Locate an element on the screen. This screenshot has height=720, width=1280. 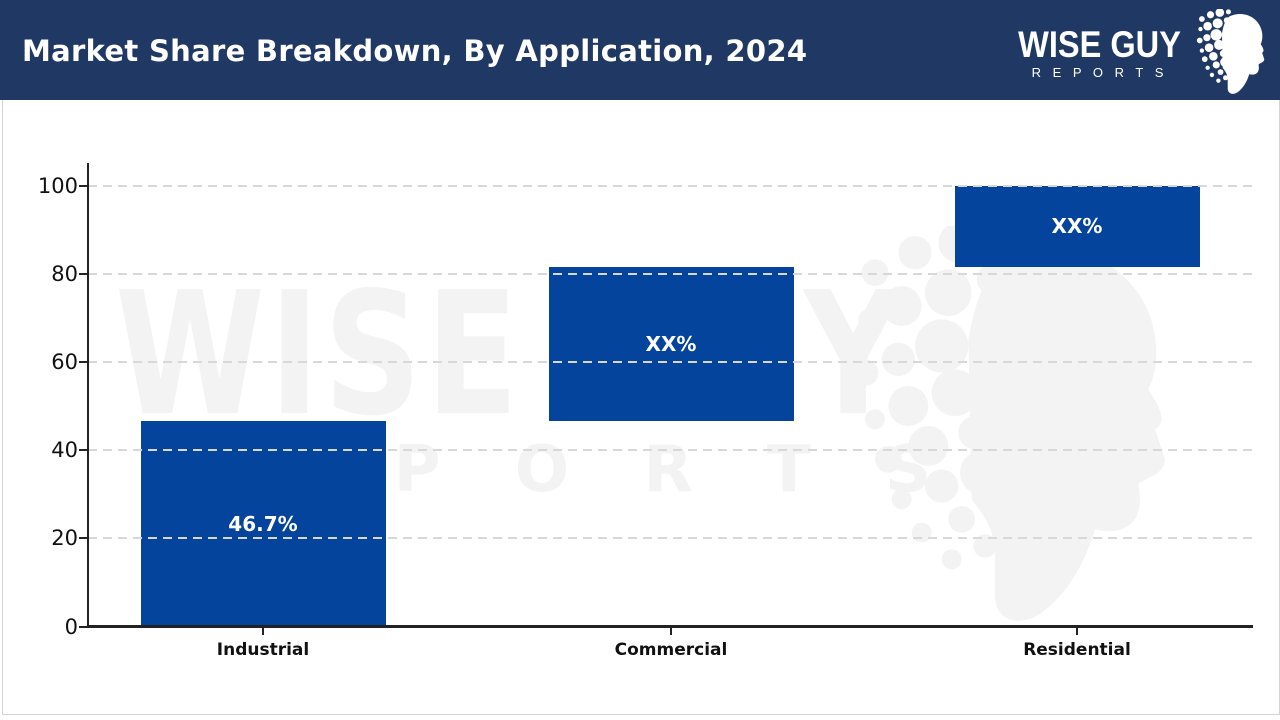
y-tick-label: 20 is located at coordinates (64, 538).